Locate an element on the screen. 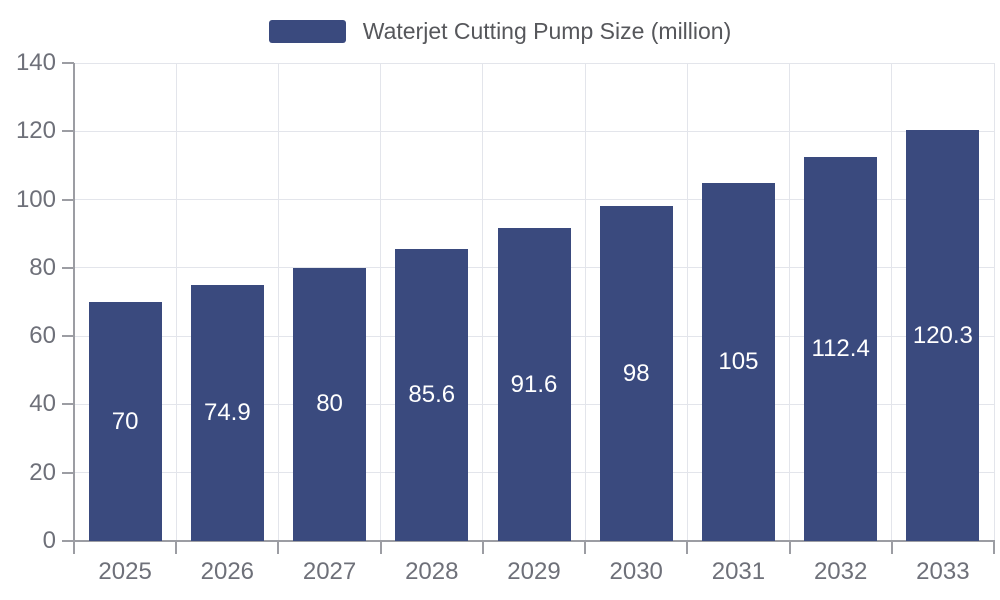  legend-label: Waterjet Cutting Pump Size (million) is located at coordinates (547, 31).